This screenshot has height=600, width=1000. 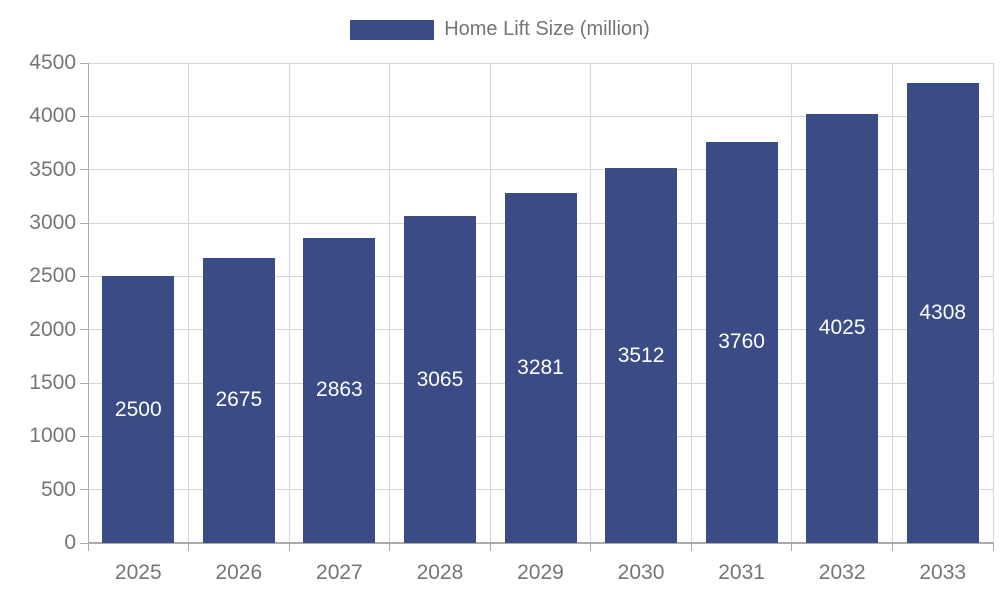 What do you see at coordinates (52, 222) in the screenshot?
I see `y-tick-label: 3000` at bounding box center [52, 222].